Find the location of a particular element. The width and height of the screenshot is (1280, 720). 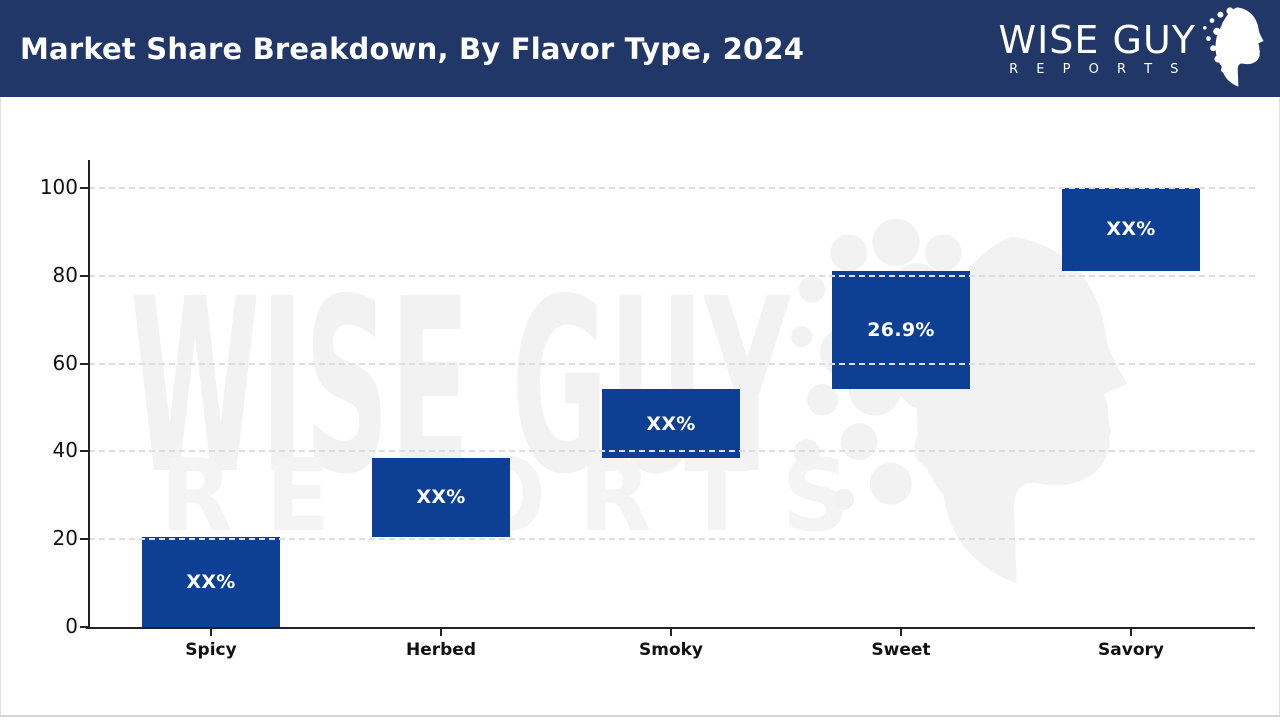

xtick-mark-spicy is located at coordinates (211, 632).